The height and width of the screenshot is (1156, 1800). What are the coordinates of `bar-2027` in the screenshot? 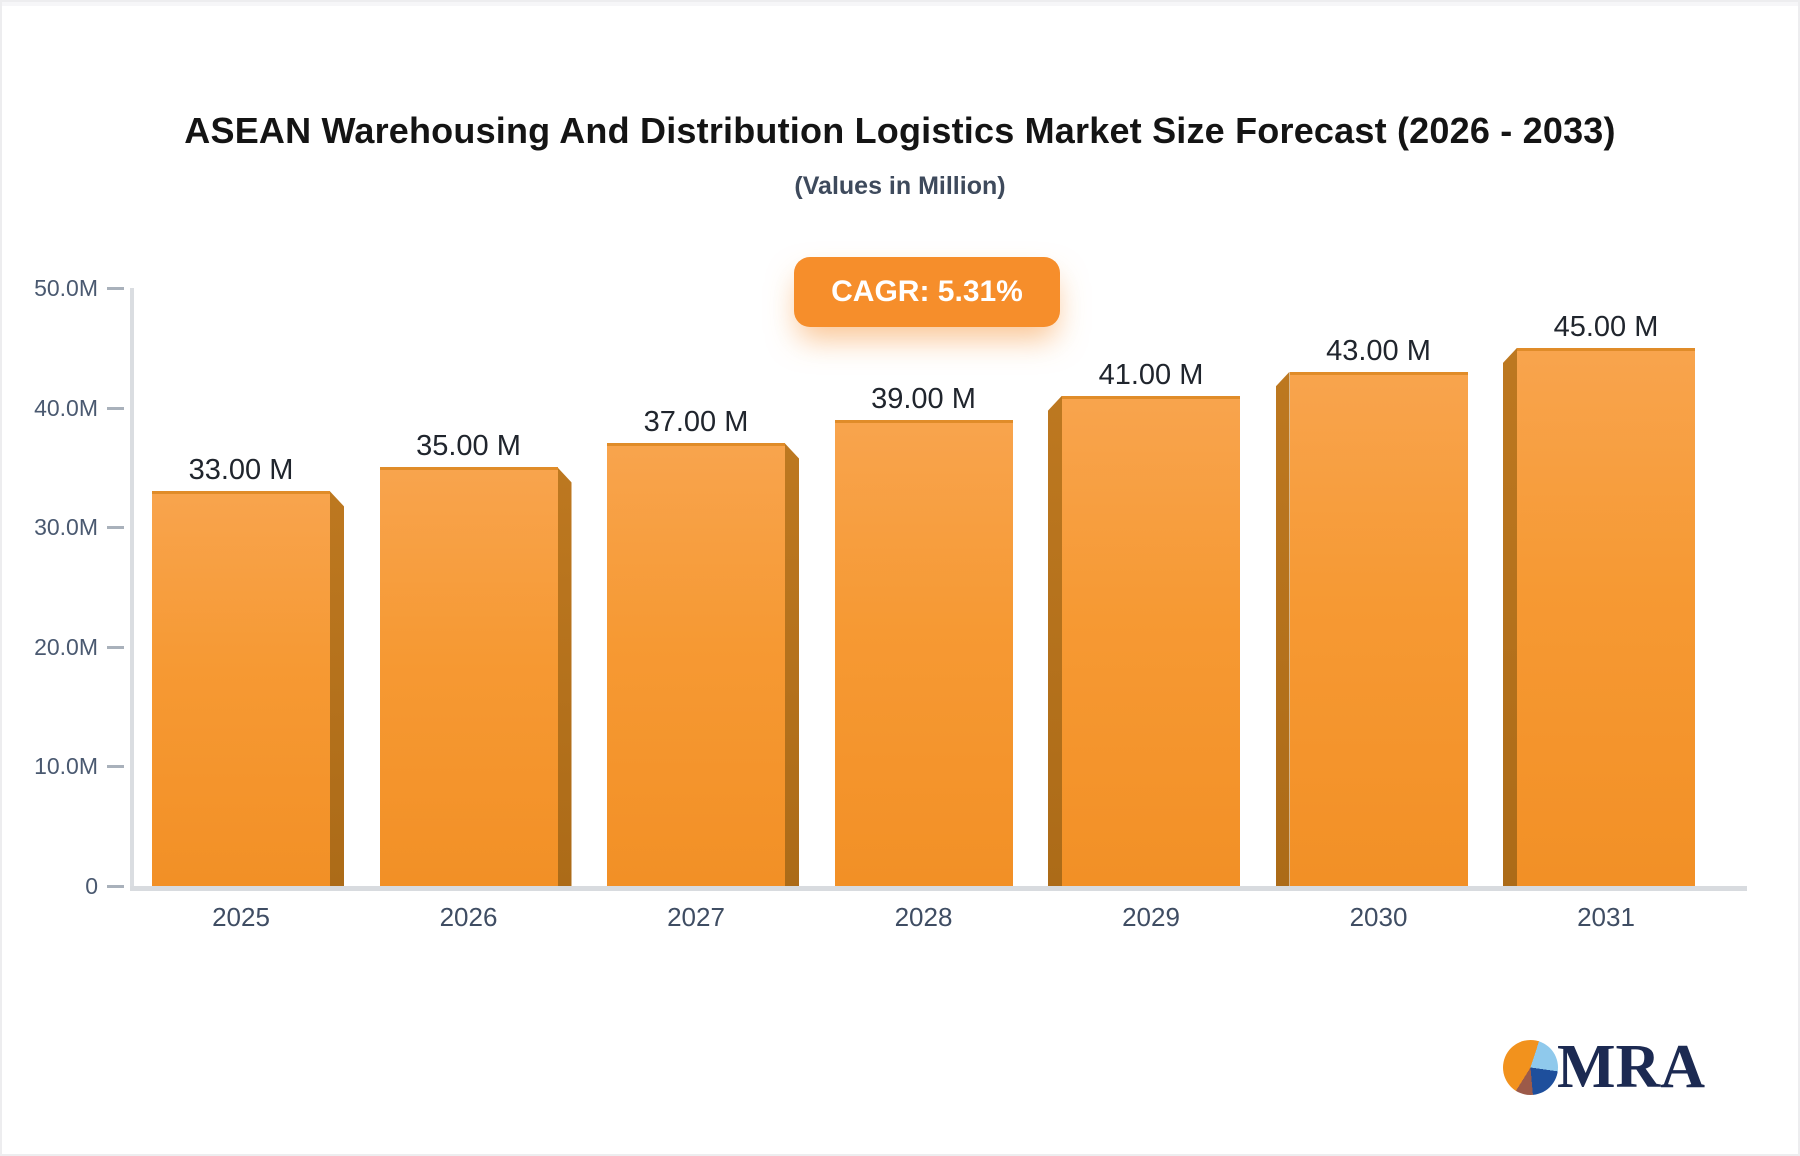 It's located at (703, 444).